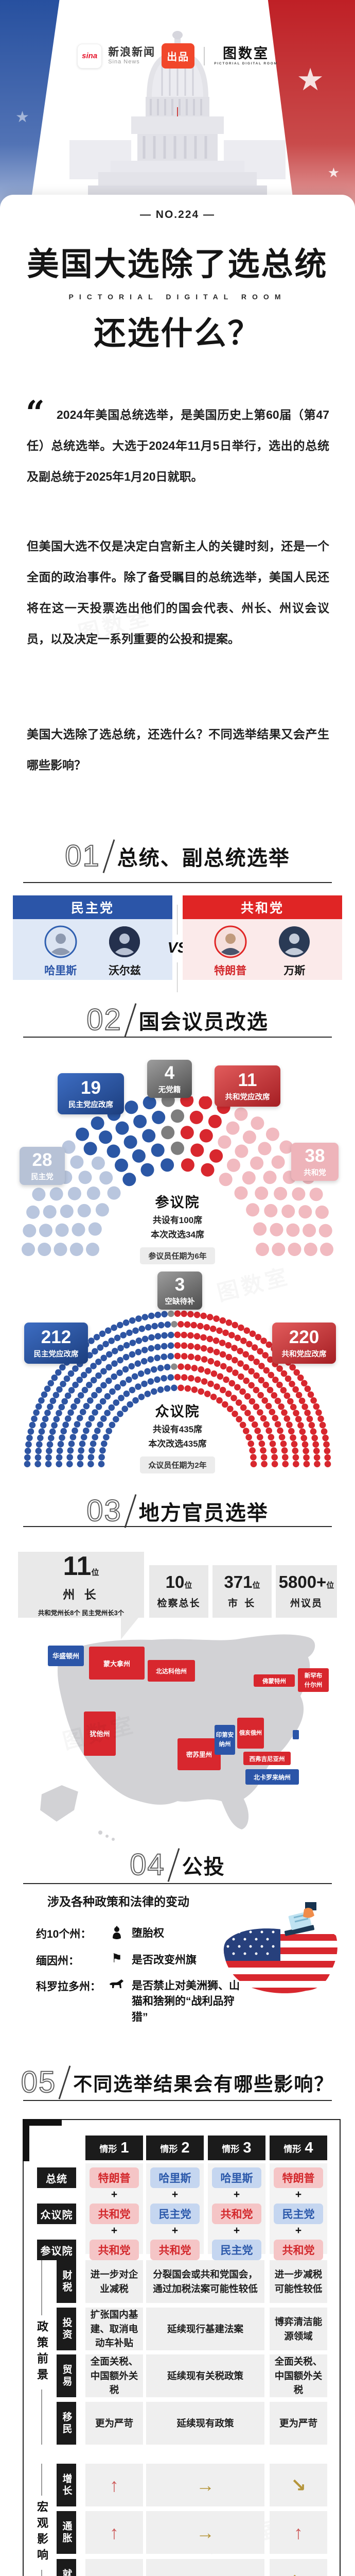 The width and height of the screenshot is (355, 2576). Describe the element at coordinates (304, 1343) in the screenshot. I see `house-rep-label: 220 共和党应改席` at that location.